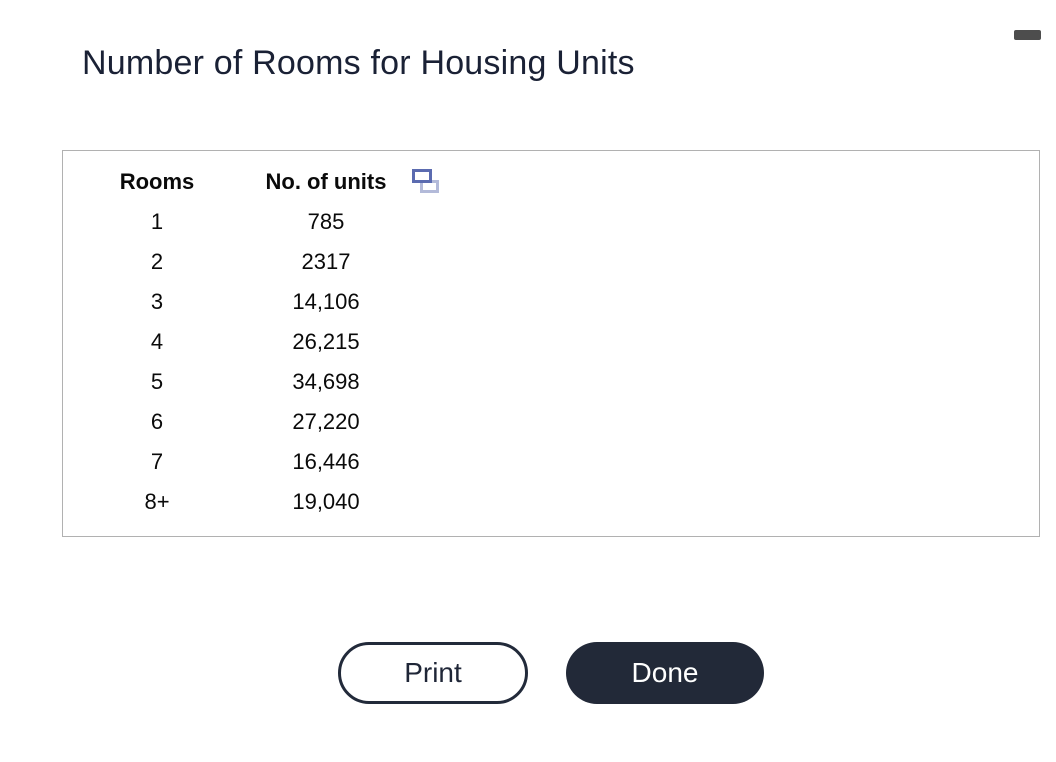  Describe the element at coordinates (1027, 35) in the screenshot. I see `minimize-dash-icon` at that location.